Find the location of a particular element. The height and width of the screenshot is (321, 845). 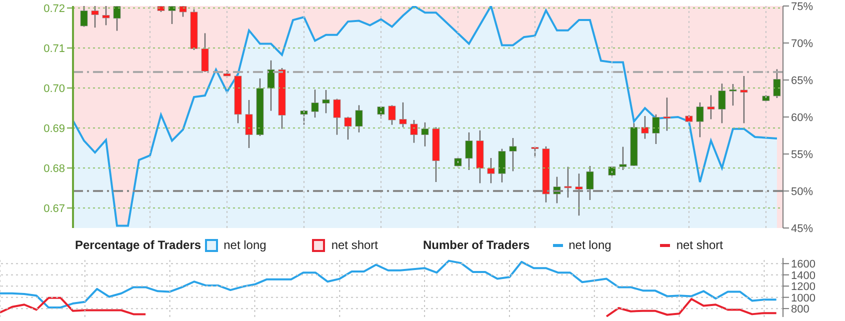

y-tick-label: 0.67 is located at coordinates (54, 209).